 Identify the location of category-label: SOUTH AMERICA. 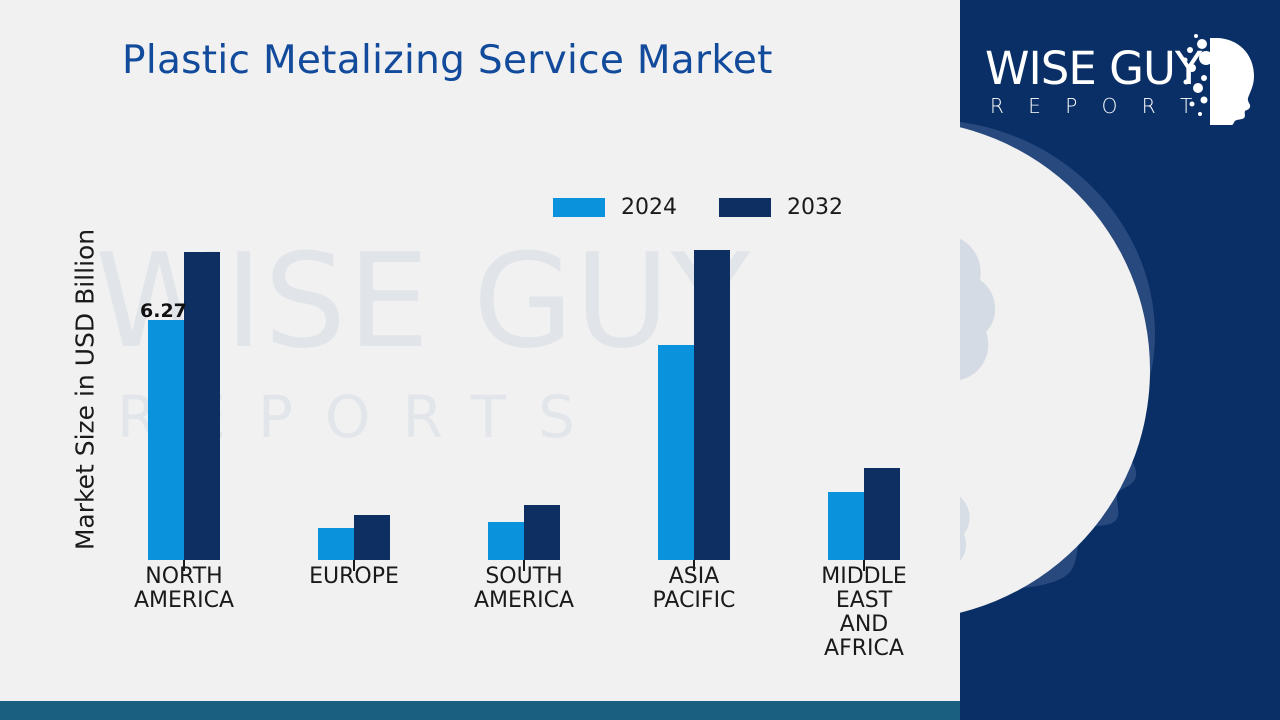
(524, 589).